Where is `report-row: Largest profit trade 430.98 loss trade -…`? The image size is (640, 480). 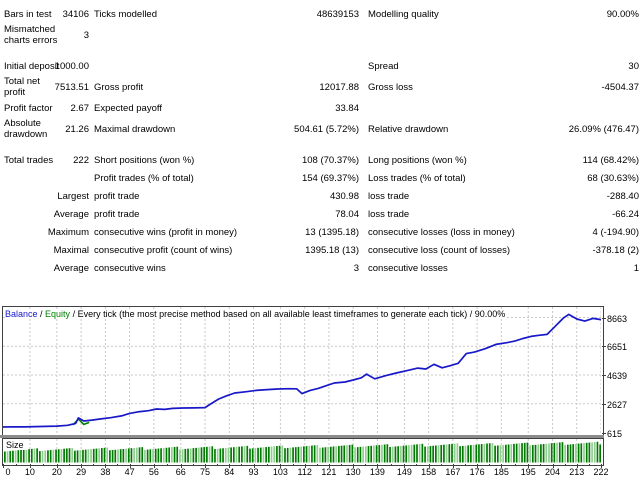
report-row: Largest profit trade 430.98 loss trade -… is located at coordinates (320, 196).